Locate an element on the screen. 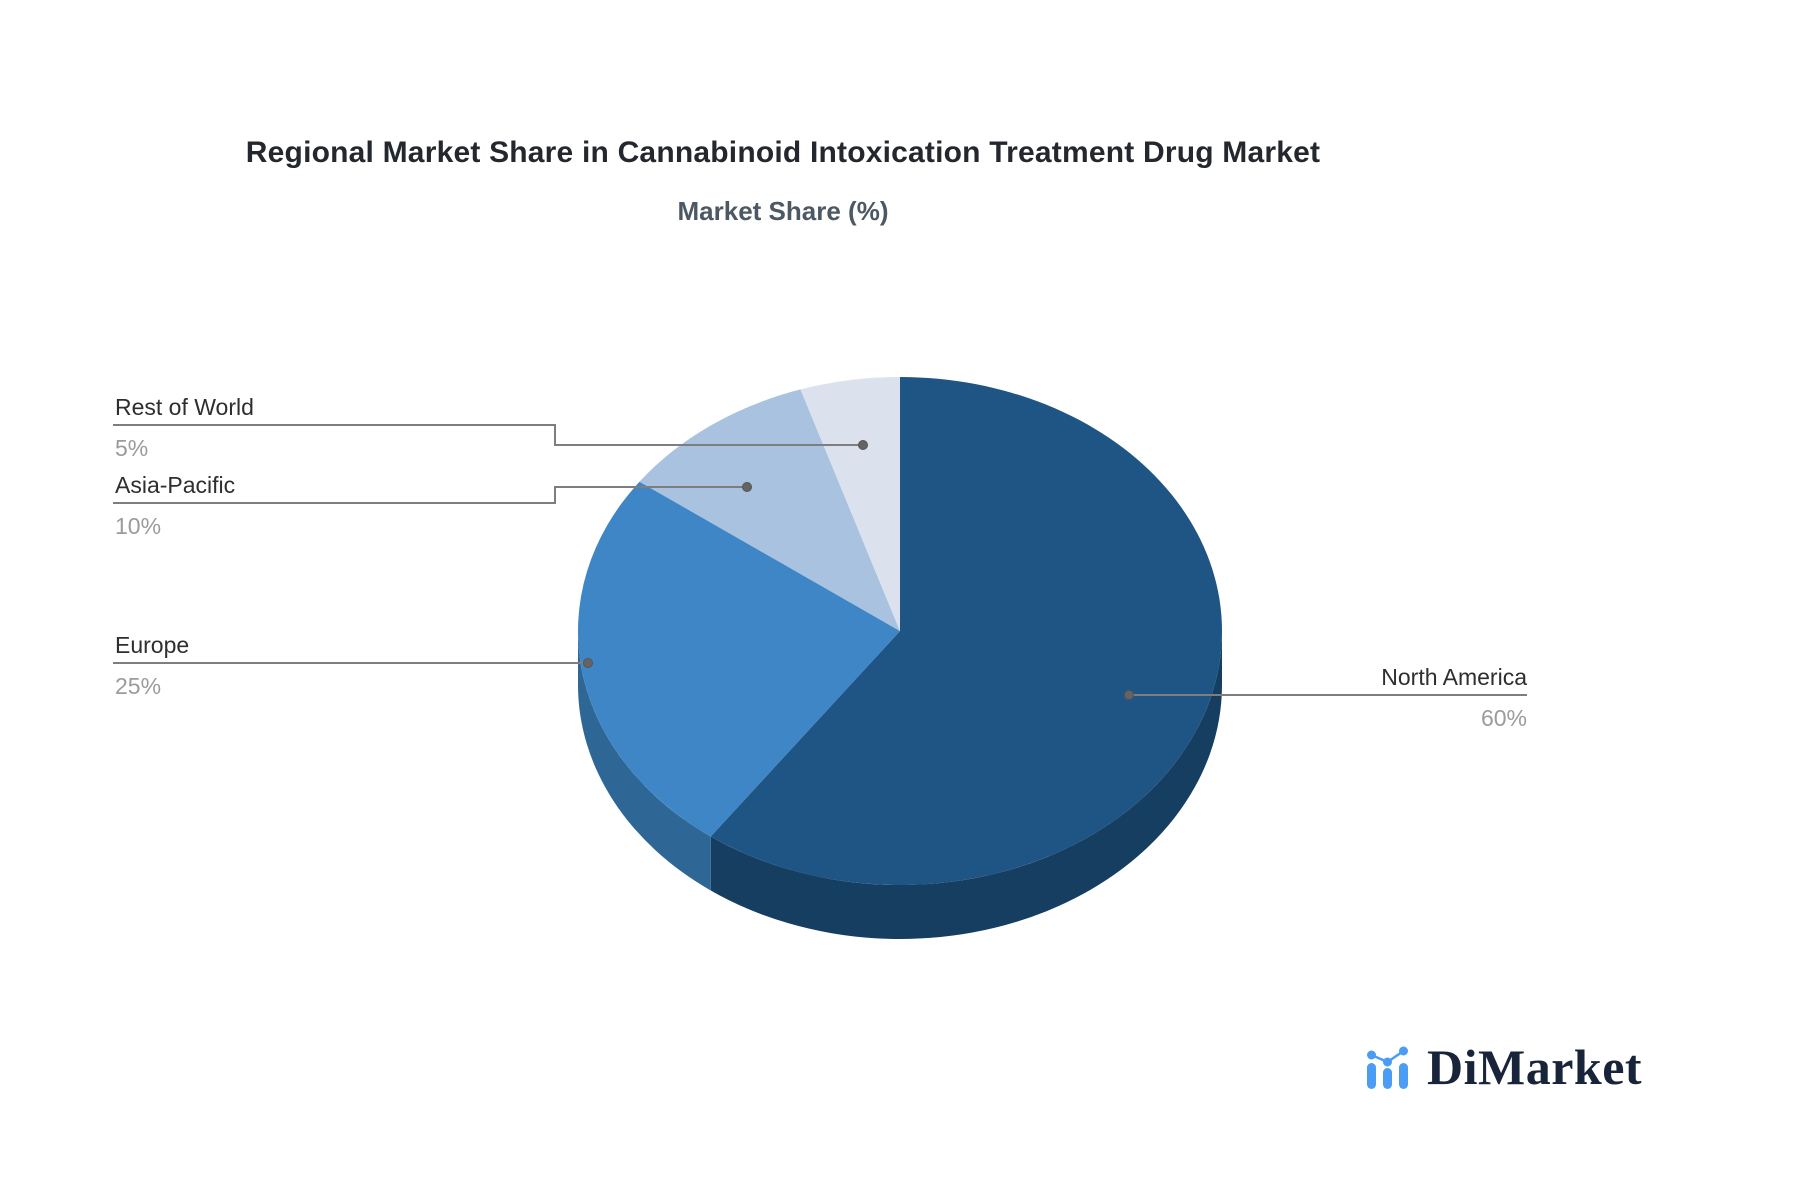  chart-subtitle: Market Share (%) is located at coordinates (783, 211).